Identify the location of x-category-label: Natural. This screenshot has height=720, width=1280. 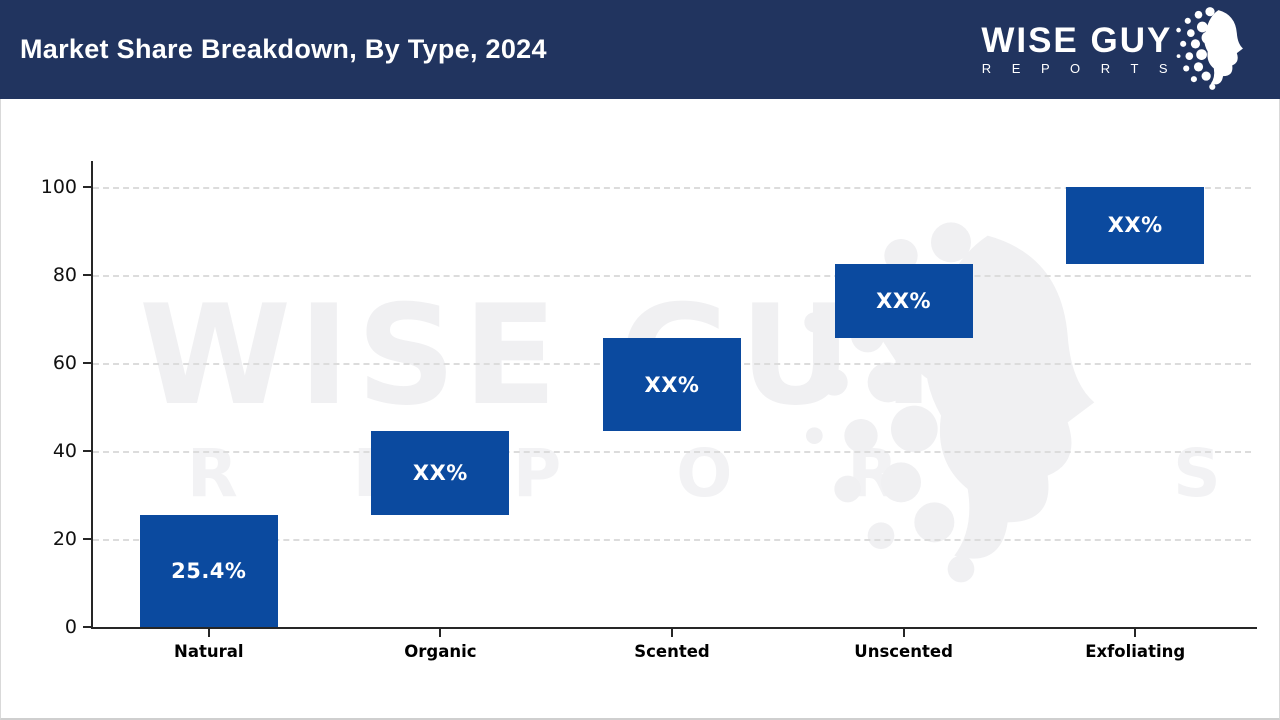
(209, 651).